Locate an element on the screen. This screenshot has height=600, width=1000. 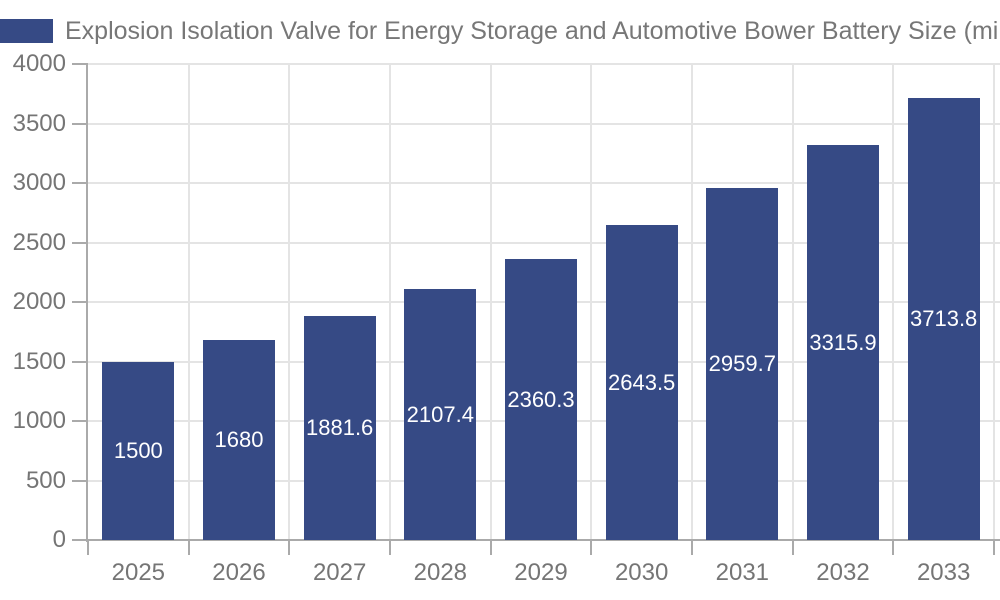
bar-2027 is located at coordinates (339, 428).